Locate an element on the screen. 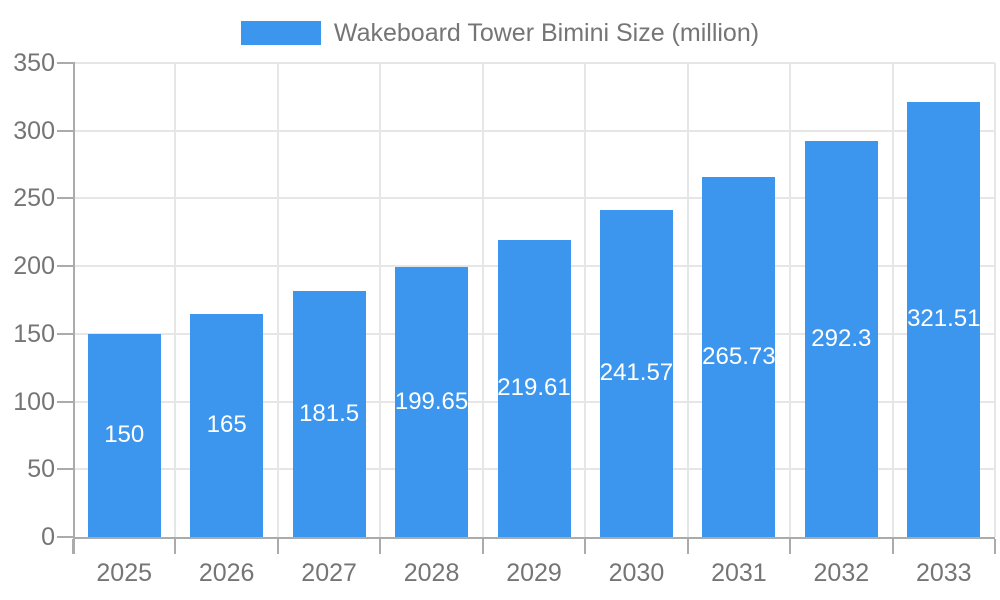 This screenshot has height=600, width=1000. legend-label: Wakeboard Tower Bimini Size (million) is located at coordinates (546, 32).